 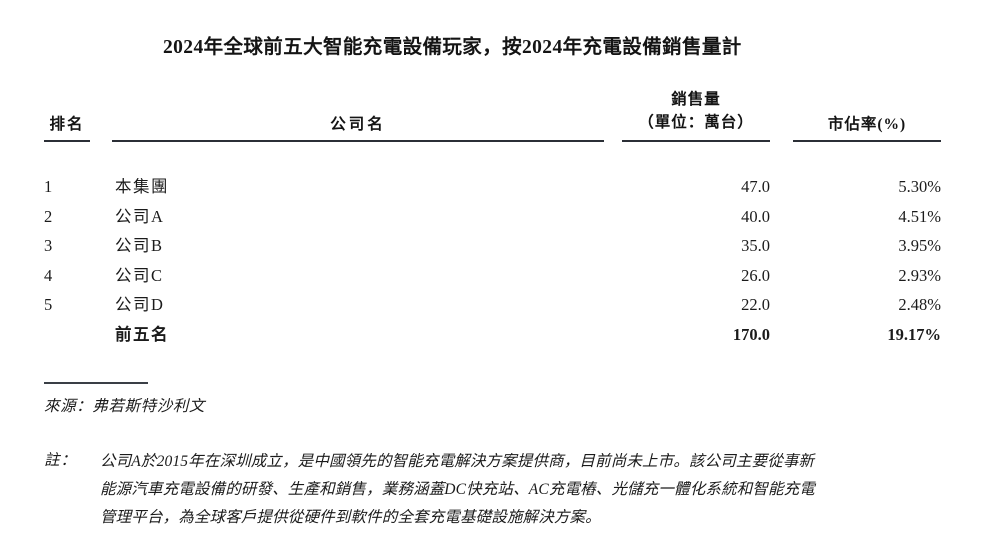 What do you see at coordinates (755, 245) in the screenshot?
I see `cell-sales: 35.0` at bounding box center [755, 245].